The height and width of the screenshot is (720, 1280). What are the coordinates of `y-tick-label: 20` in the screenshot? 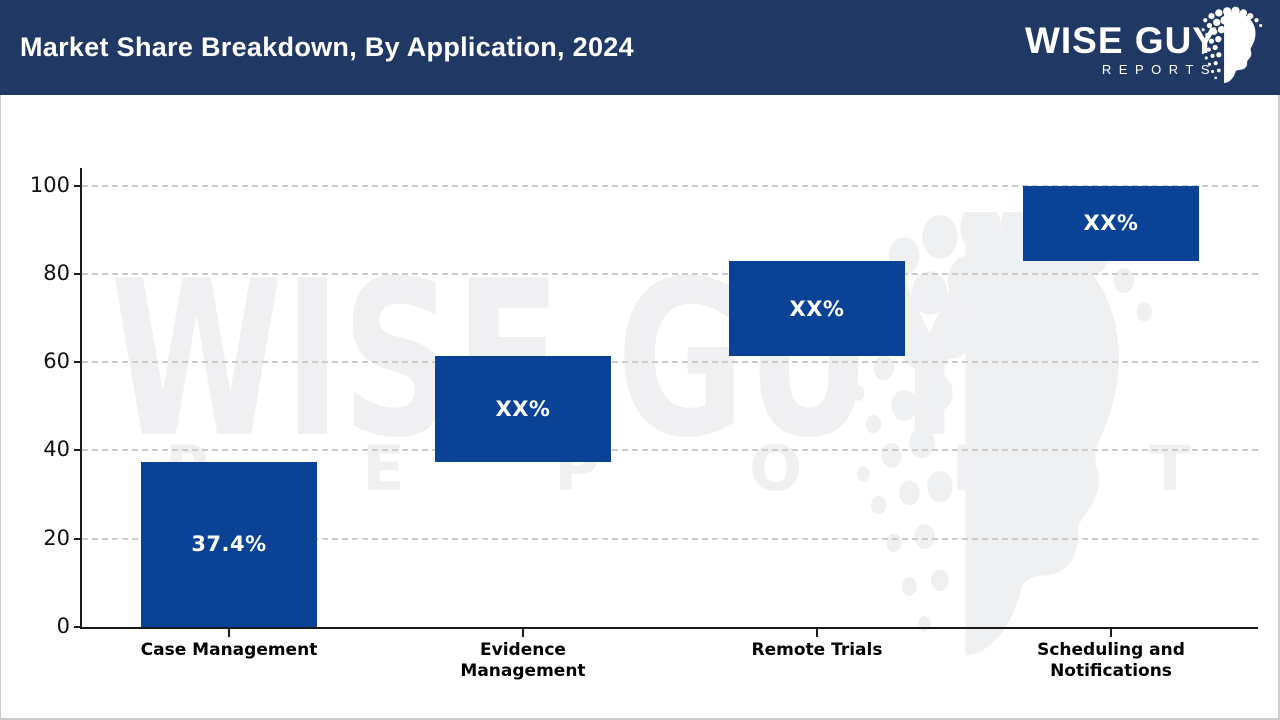 It's located at (56, 537).